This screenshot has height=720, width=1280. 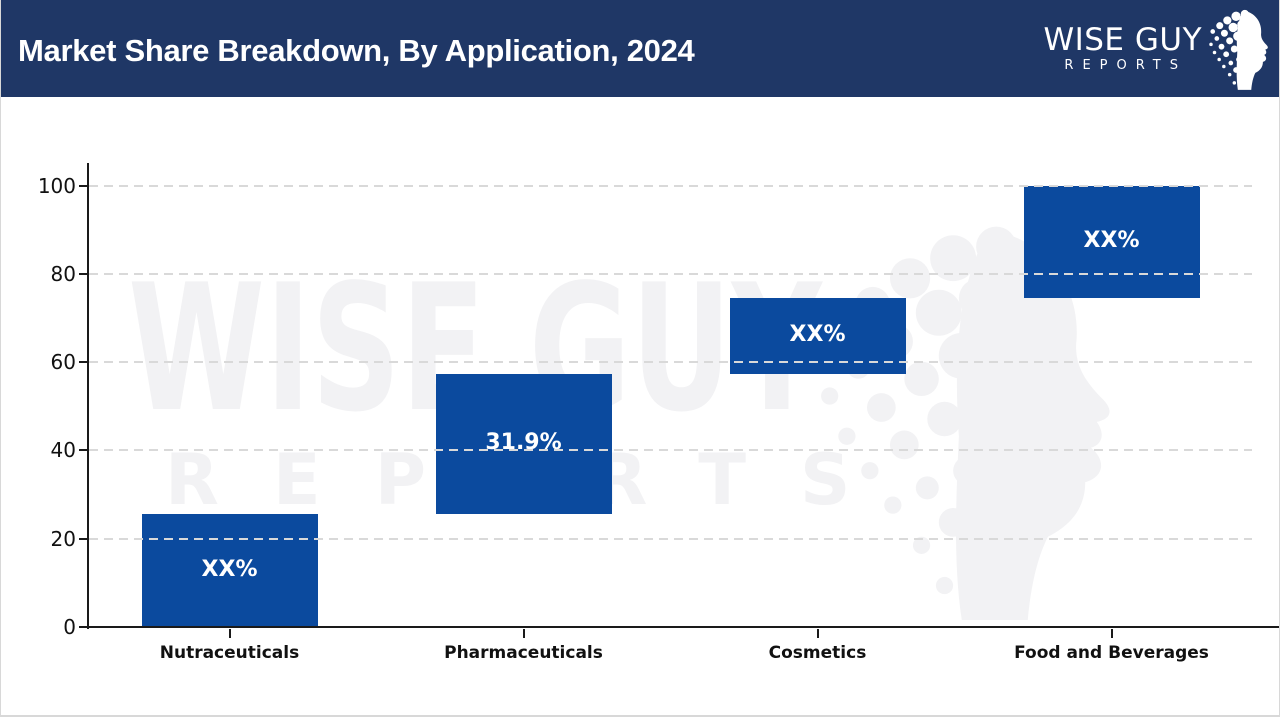 I want to click on bar-nutraceuticals: XX%, so click(x=229, y=570).